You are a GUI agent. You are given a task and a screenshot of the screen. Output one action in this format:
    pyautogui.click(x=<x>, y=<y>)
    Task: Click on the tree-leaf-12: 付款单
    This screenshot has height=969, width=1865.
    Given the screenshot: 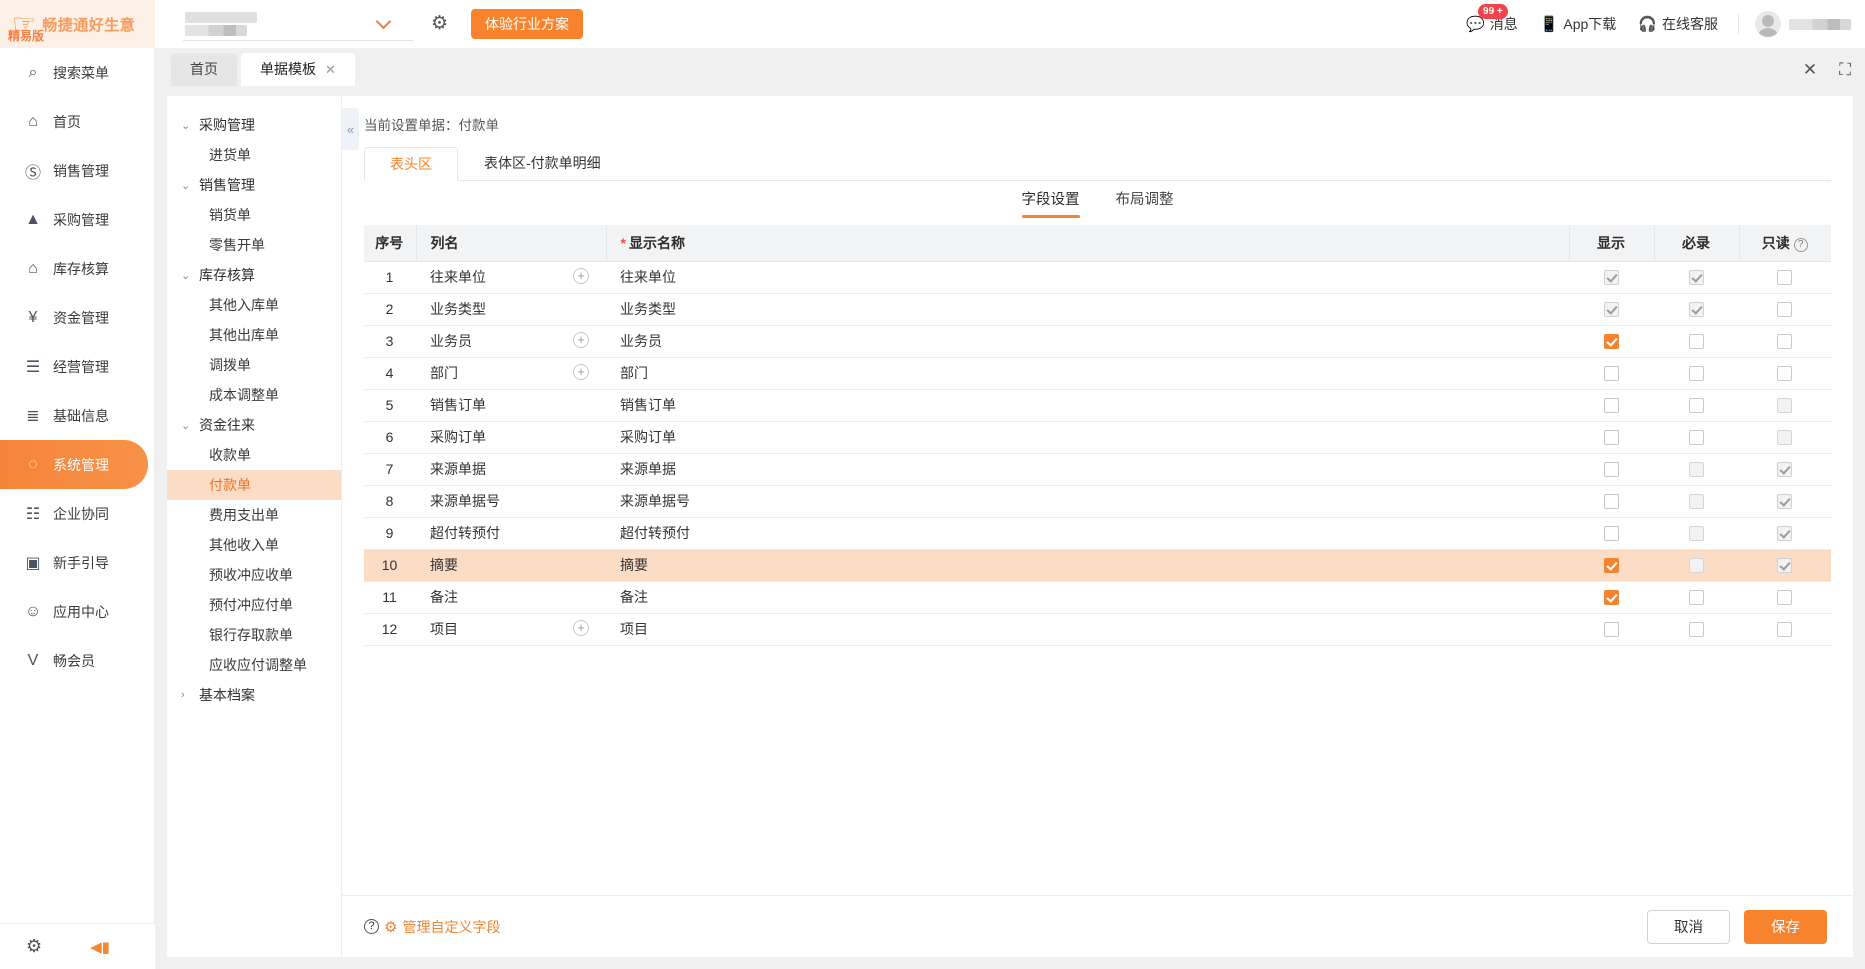 What is the action you would take?
    pyautogui.click(x=254, y=485)
    